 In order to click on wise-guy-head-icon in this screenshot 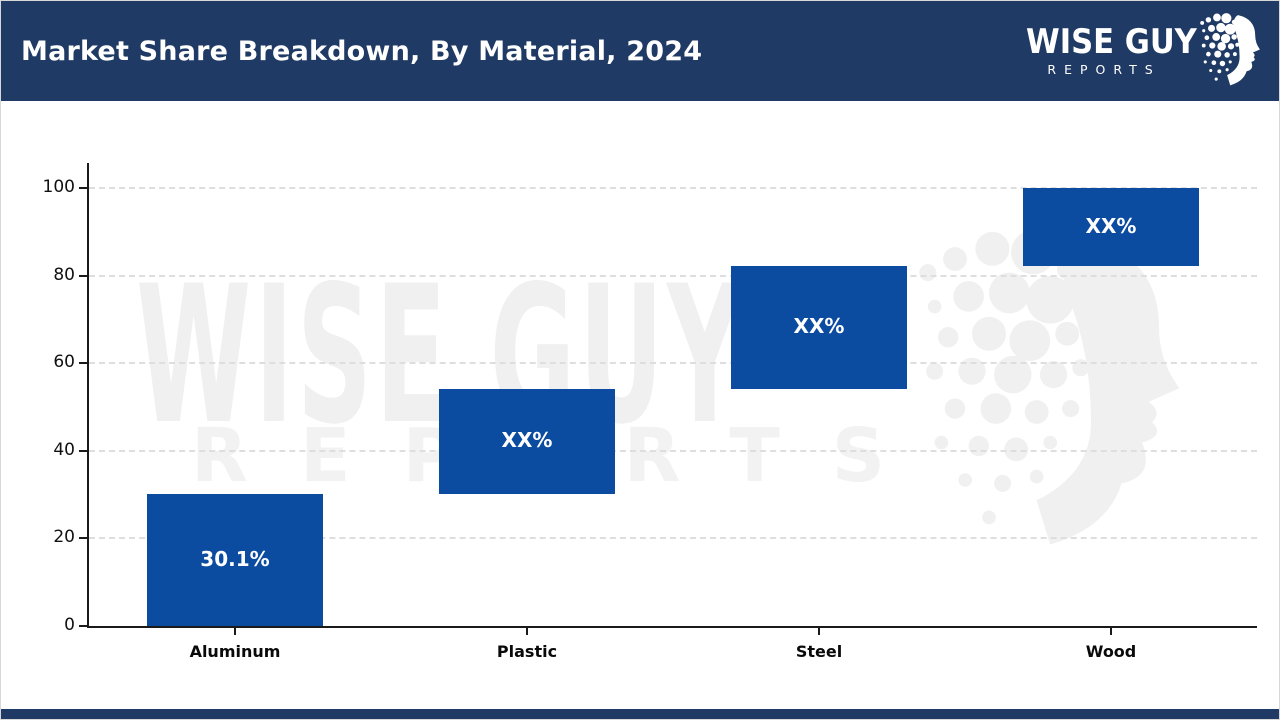, I will do `click(1230, 49)`.